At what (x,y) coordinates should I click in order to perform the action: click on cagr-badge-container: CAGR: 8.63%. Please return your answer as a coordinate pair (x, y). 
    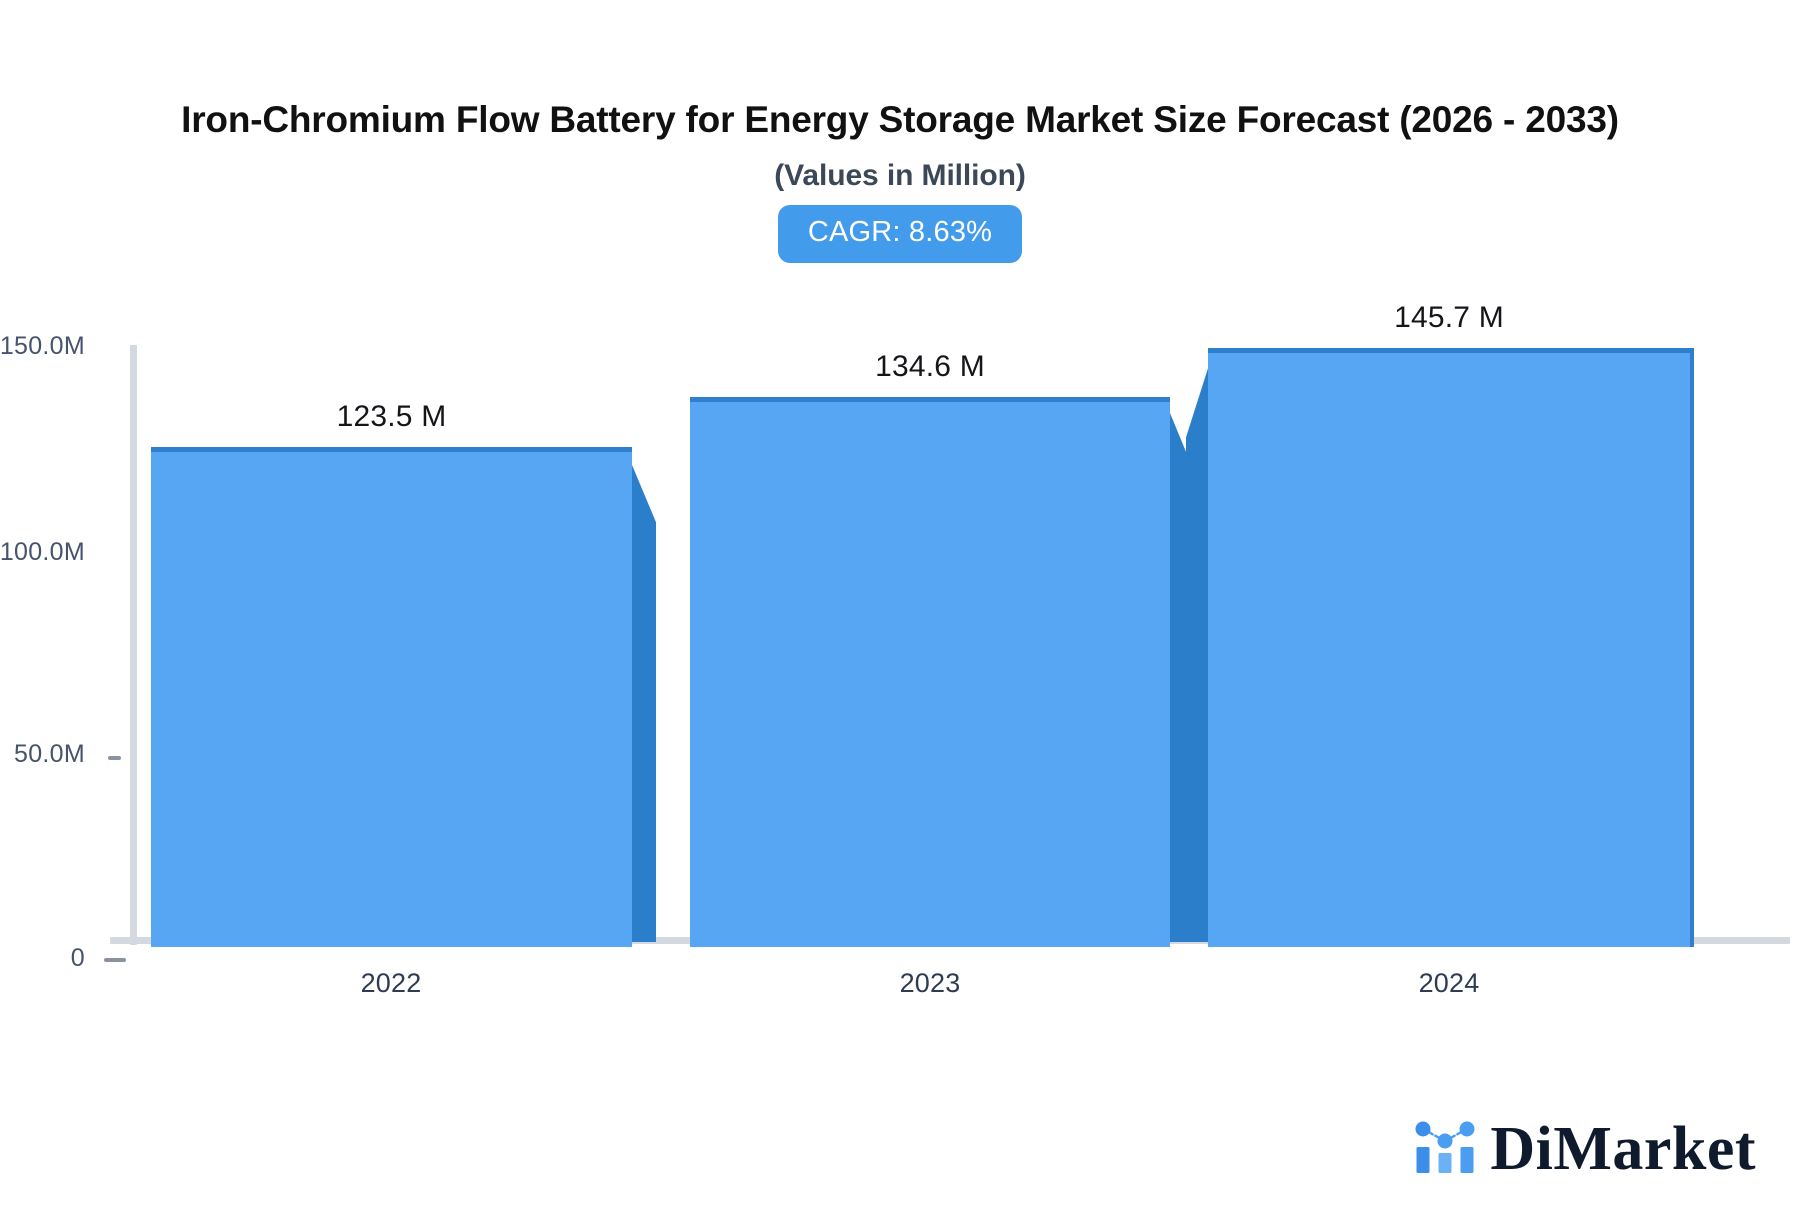
    Looking at the image, I should click on (900, 234).